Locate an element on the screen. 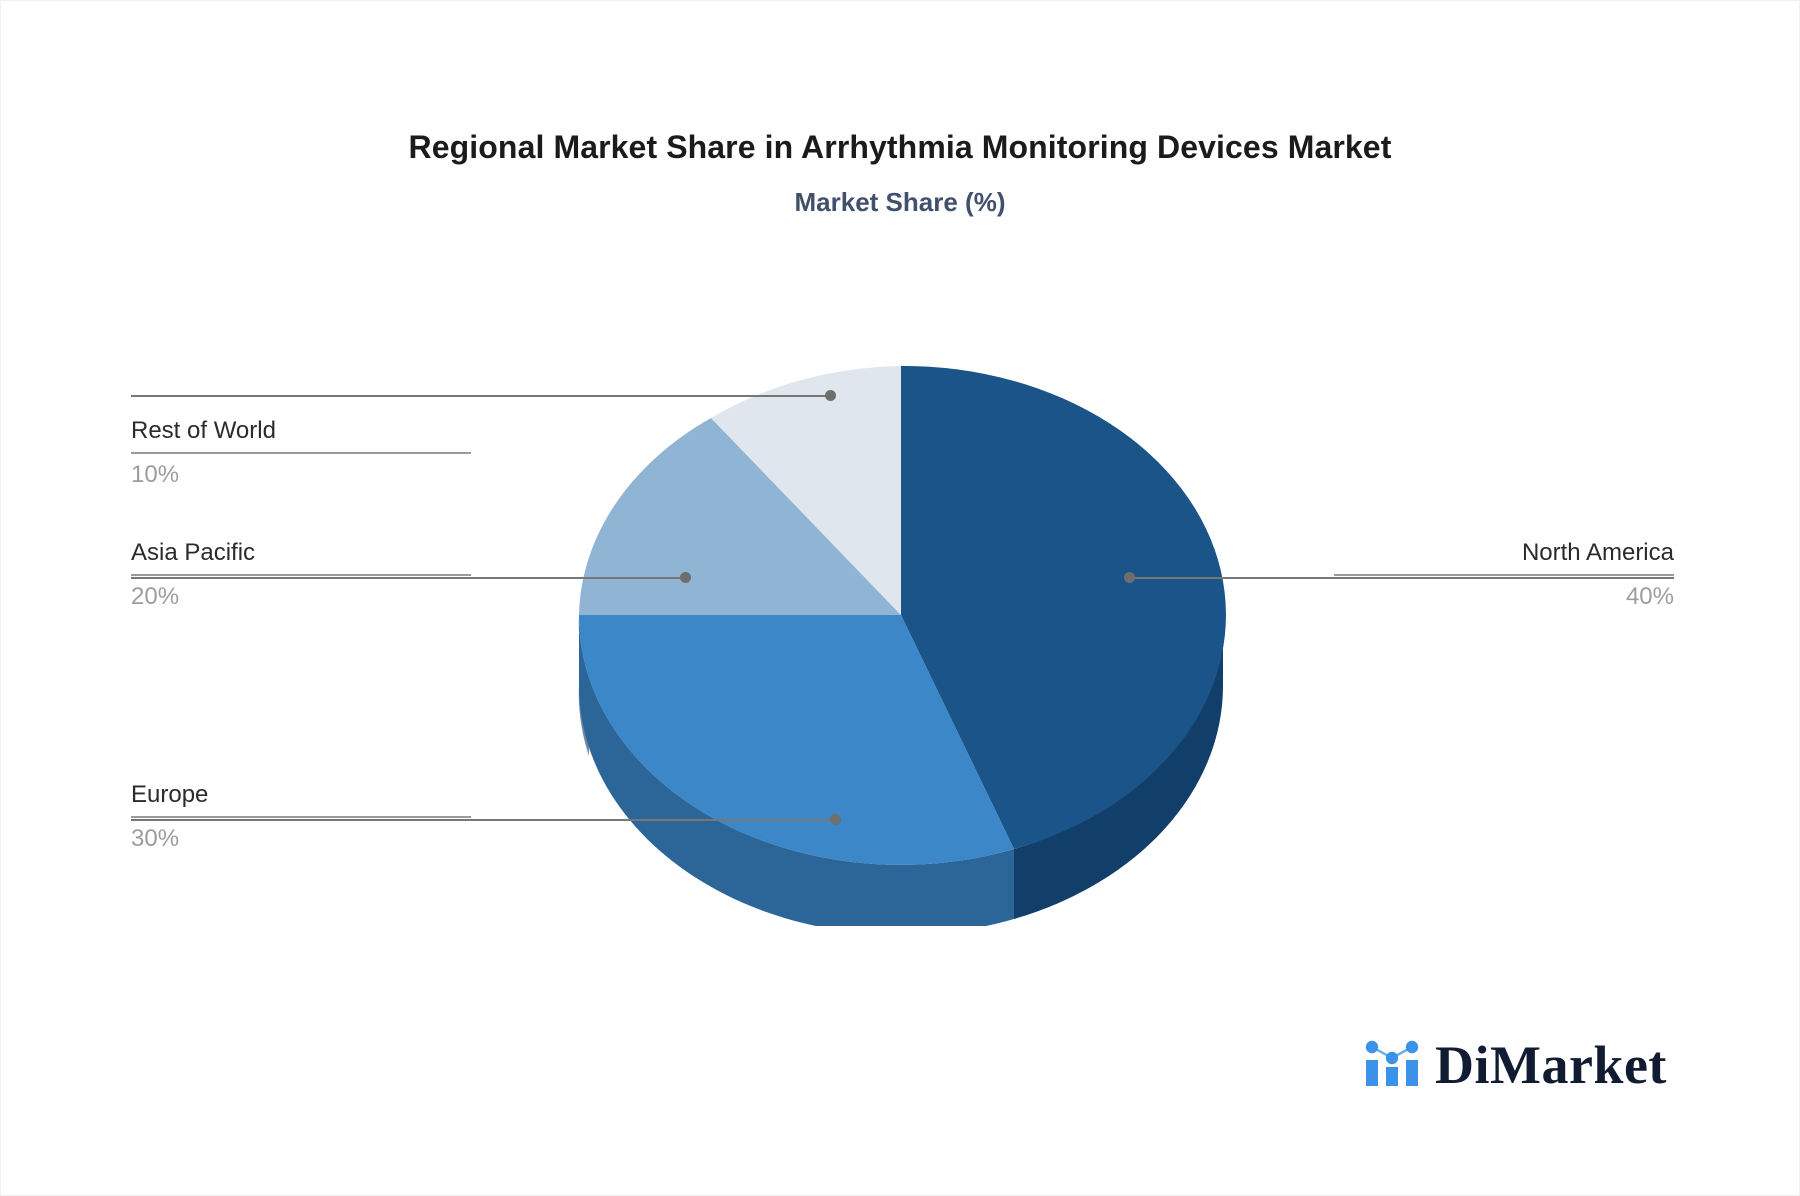  pie-slice-north-america is located at coordinates (1063, 607).